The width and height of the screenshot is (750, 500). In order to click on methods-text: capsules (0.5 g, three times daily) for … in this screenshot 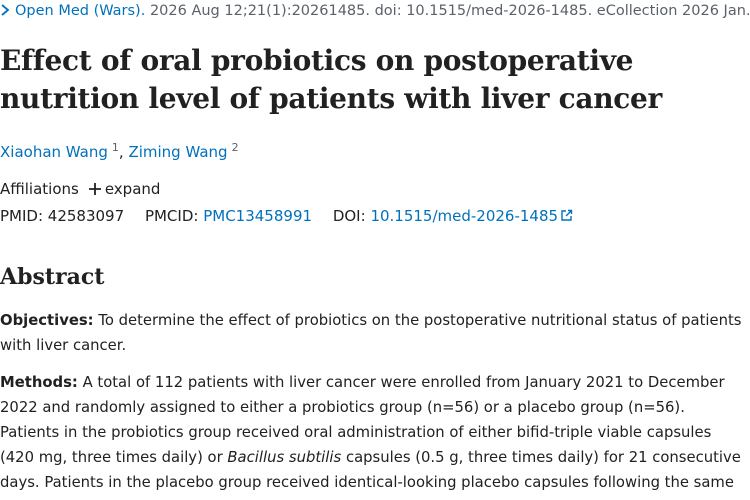, I will do `click(370, 470)`.